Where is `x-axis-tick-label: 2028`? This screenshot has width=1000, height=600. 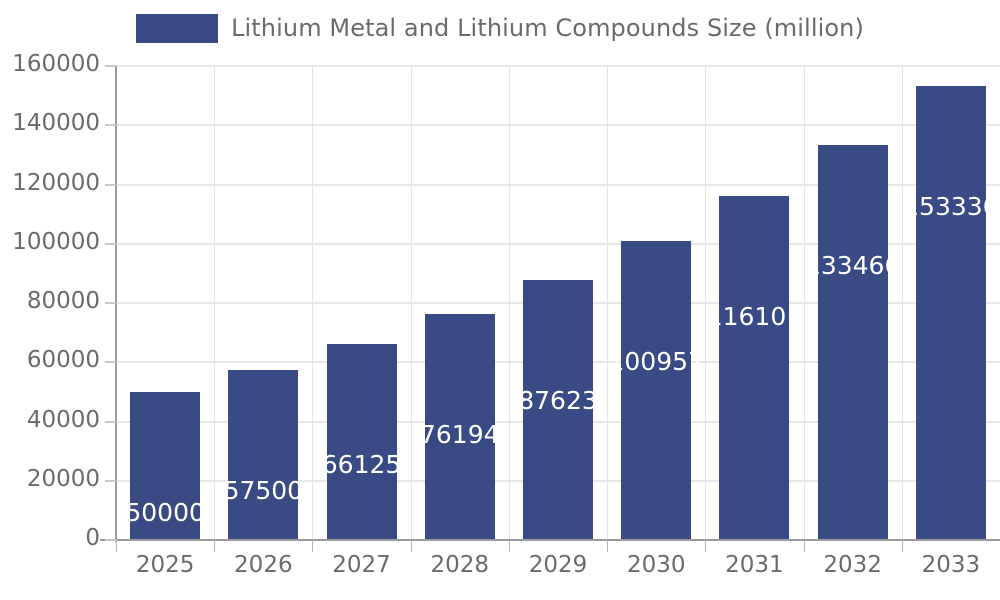
x-axis-tick-label: 2028 is located at coordinates (460, 565).